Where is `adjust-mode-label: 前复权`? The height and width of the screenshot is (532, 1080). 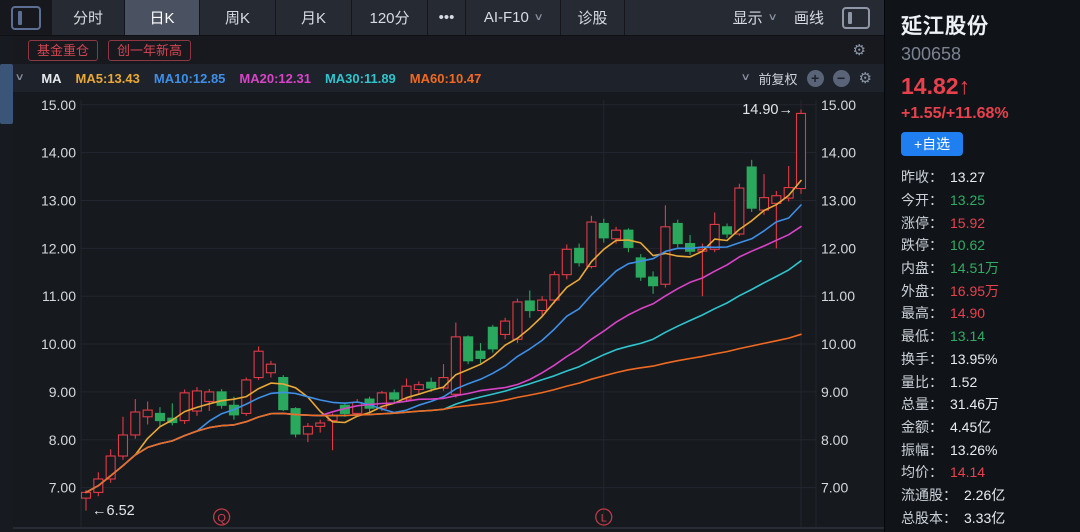 adjust-mode-label: 前复权 is located at coordinates (778, 79).